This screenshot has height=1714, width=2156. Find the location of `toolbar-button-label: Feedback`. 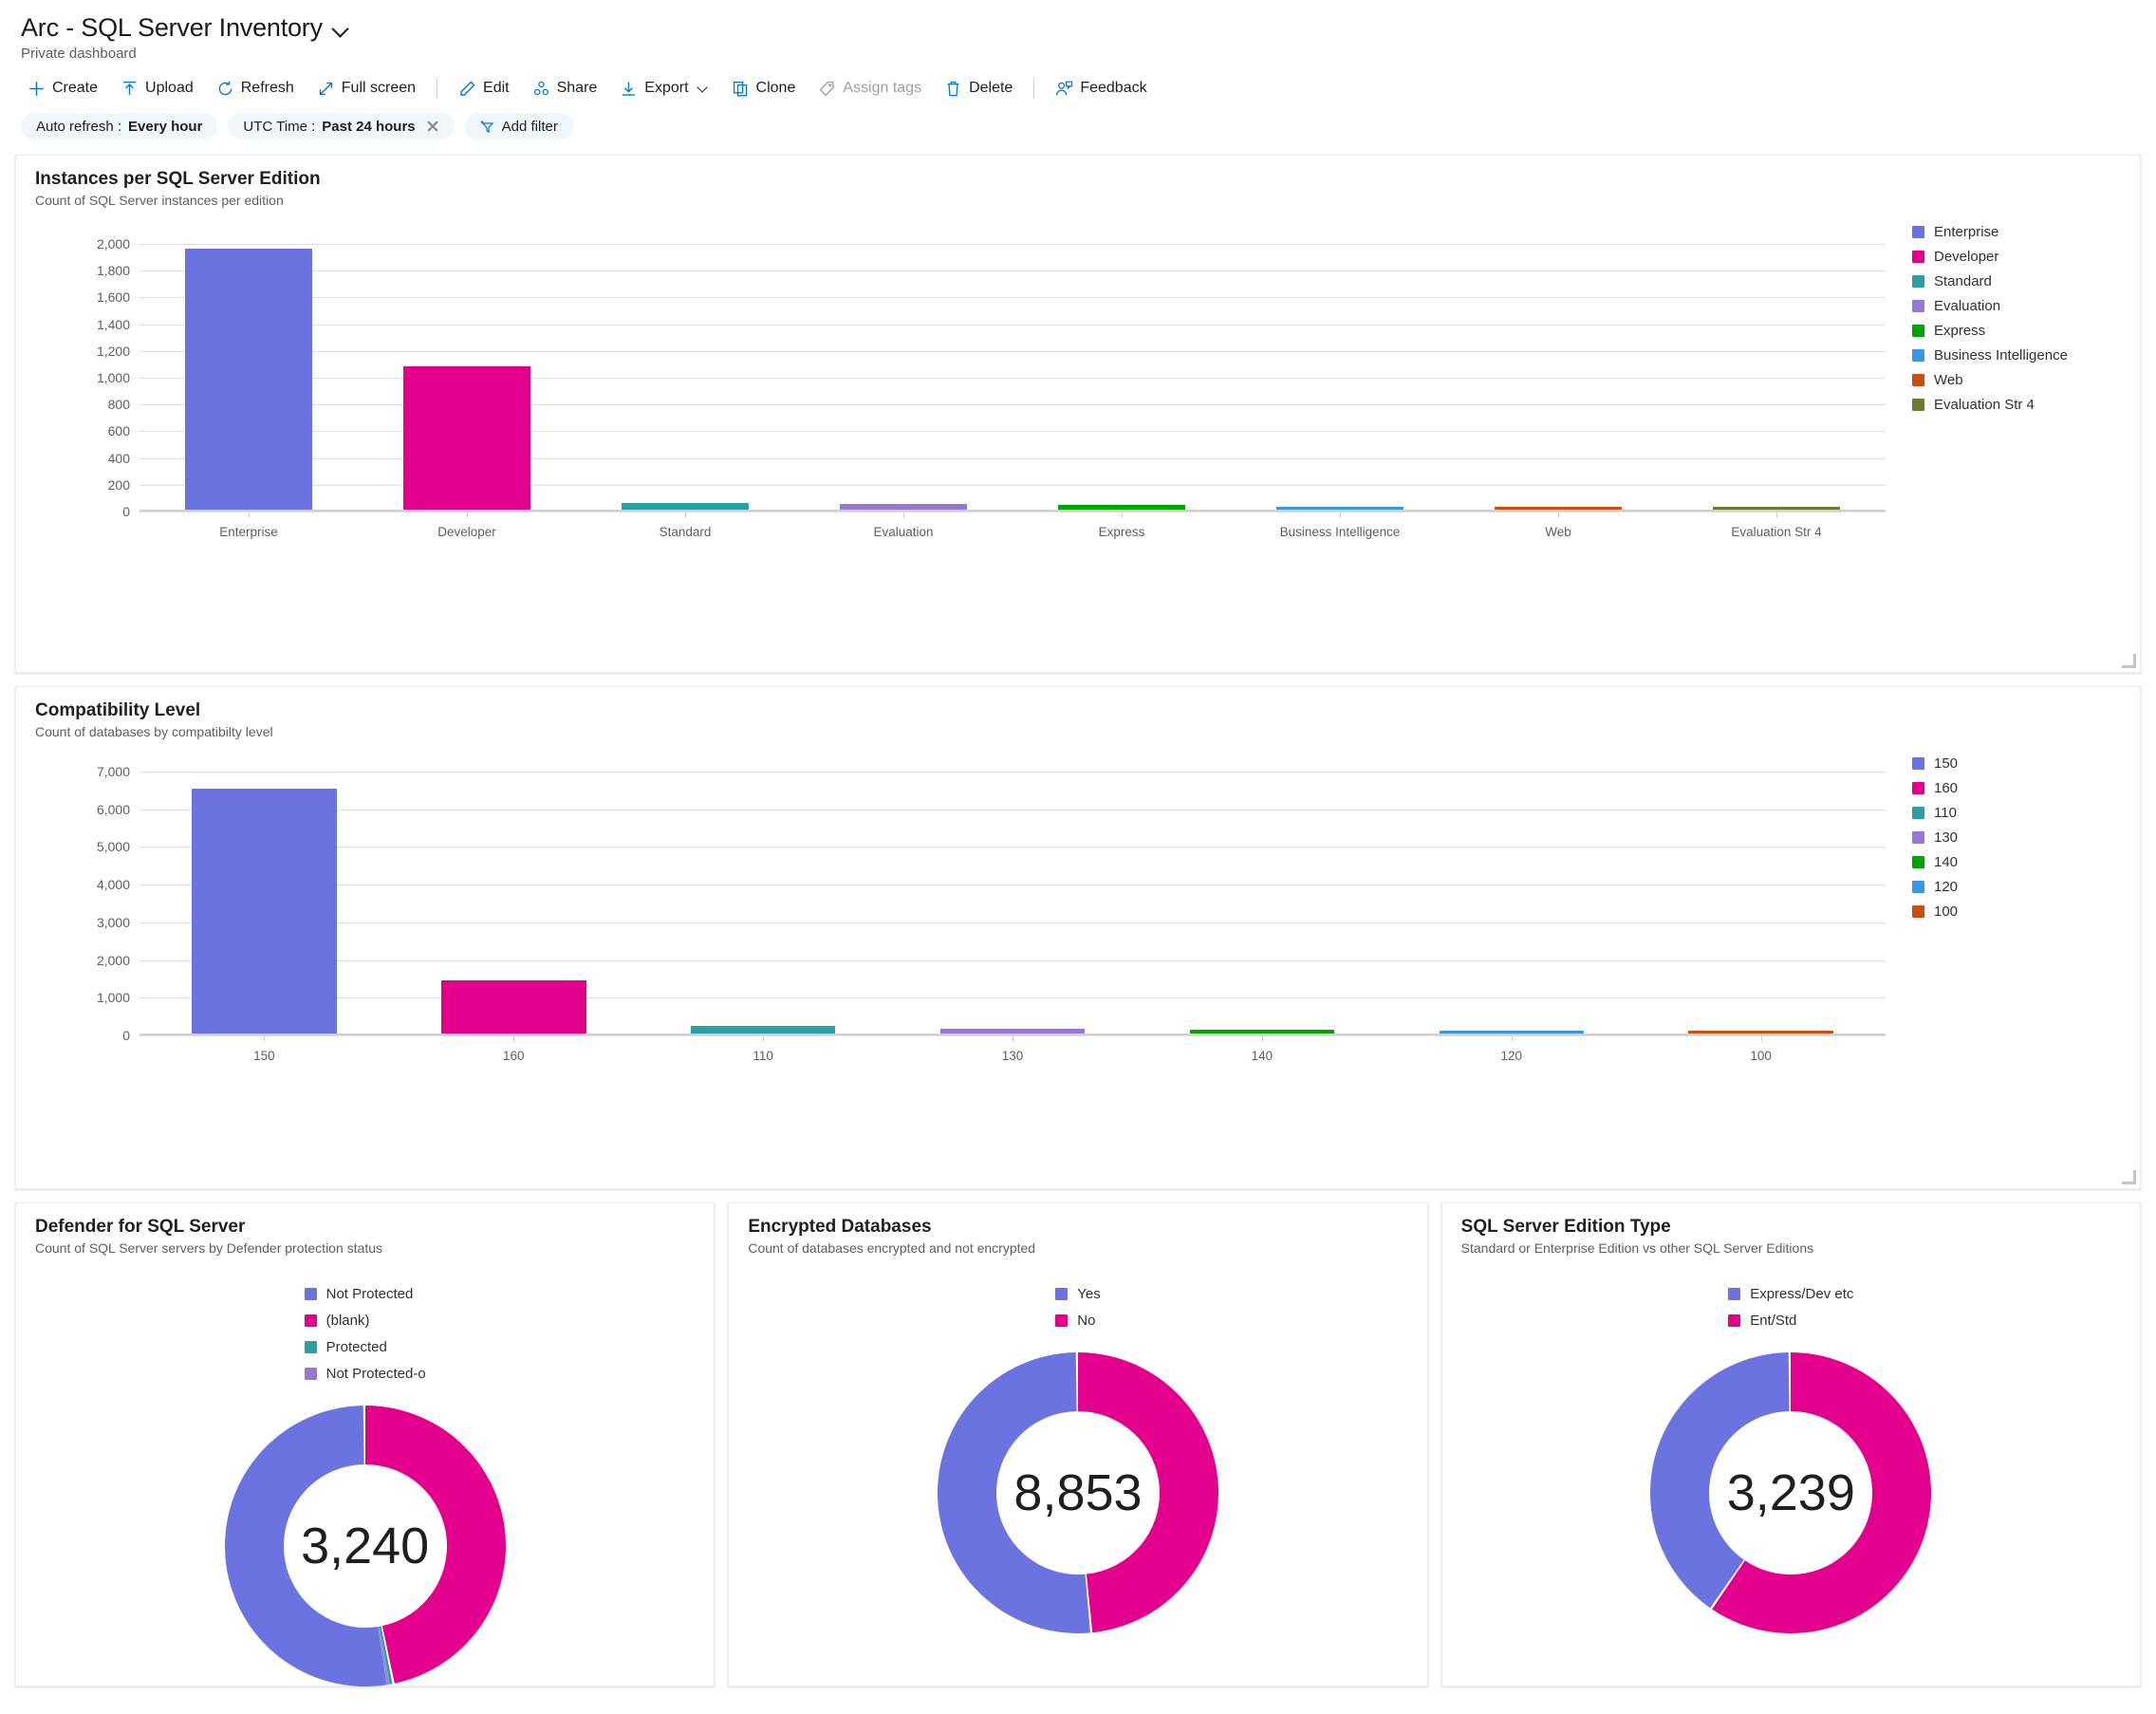

toolbar-button-label: Feedback is located at coordinates (1113, 88).